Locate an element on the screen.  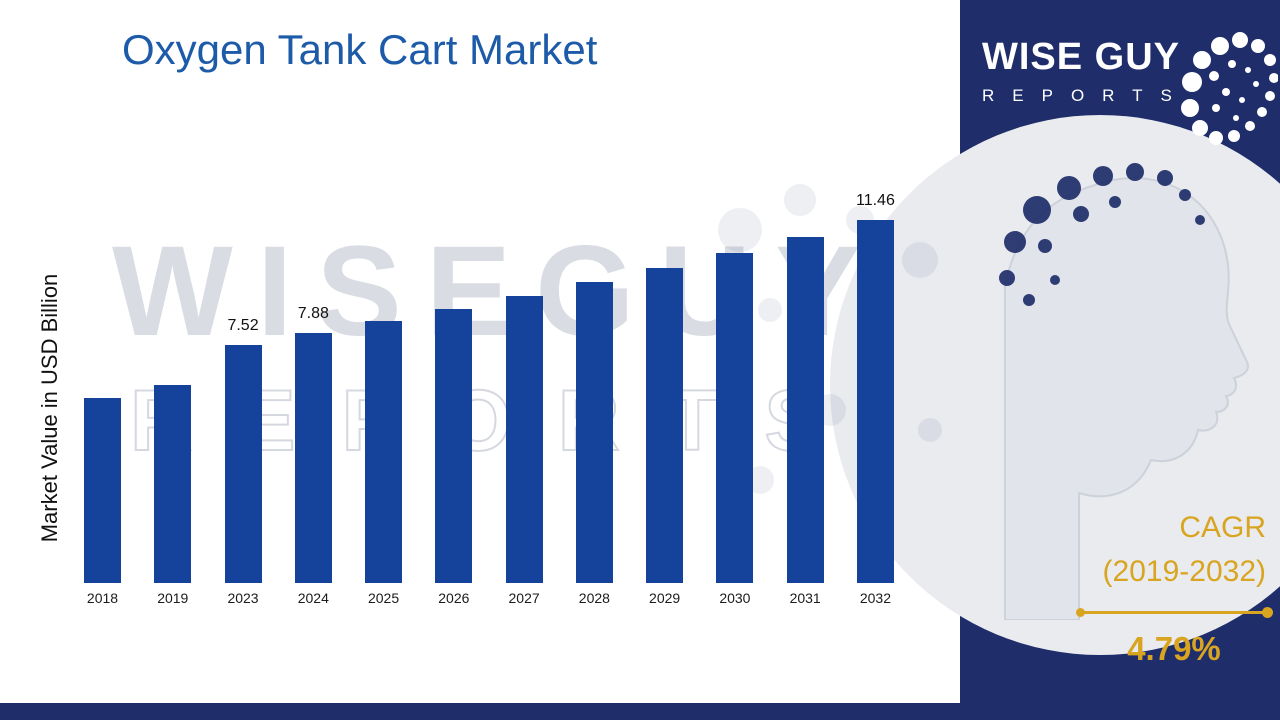
bar-value-label: 7.52 is located at coordinates (243, 325).